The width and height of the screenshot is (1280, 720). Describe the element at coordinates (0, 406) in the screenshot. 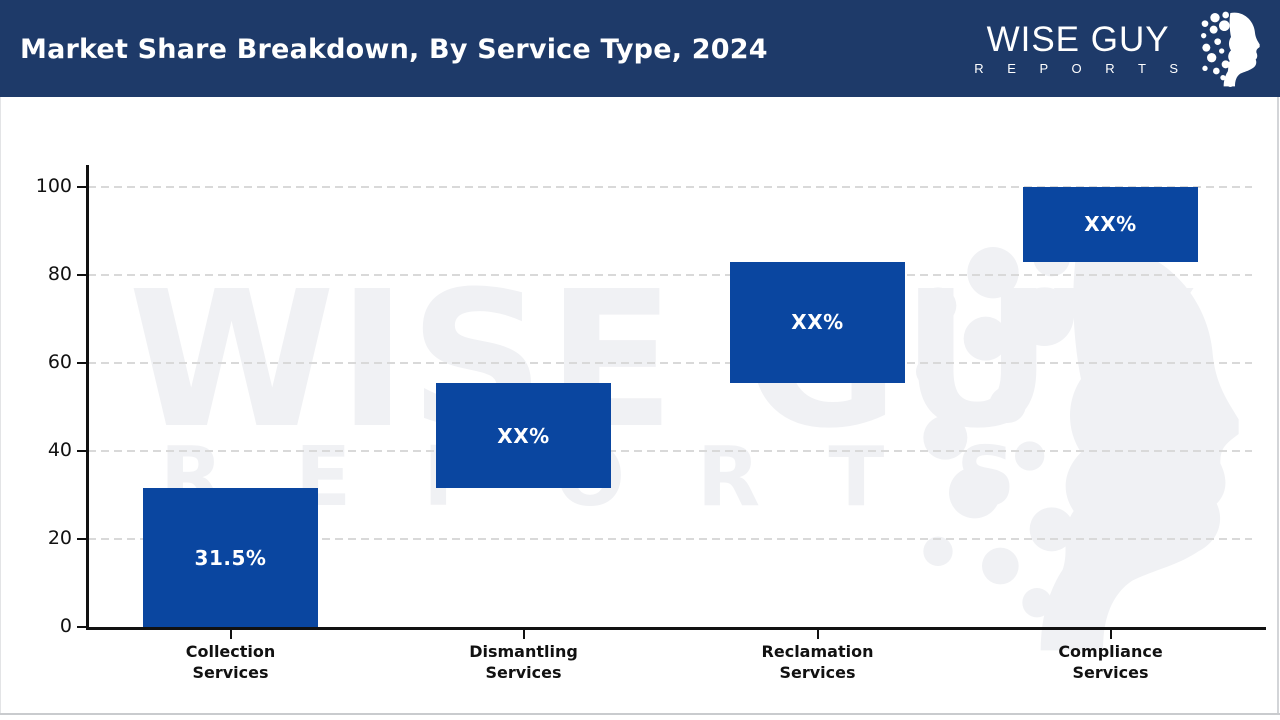

I see `page-border-left` at that location.